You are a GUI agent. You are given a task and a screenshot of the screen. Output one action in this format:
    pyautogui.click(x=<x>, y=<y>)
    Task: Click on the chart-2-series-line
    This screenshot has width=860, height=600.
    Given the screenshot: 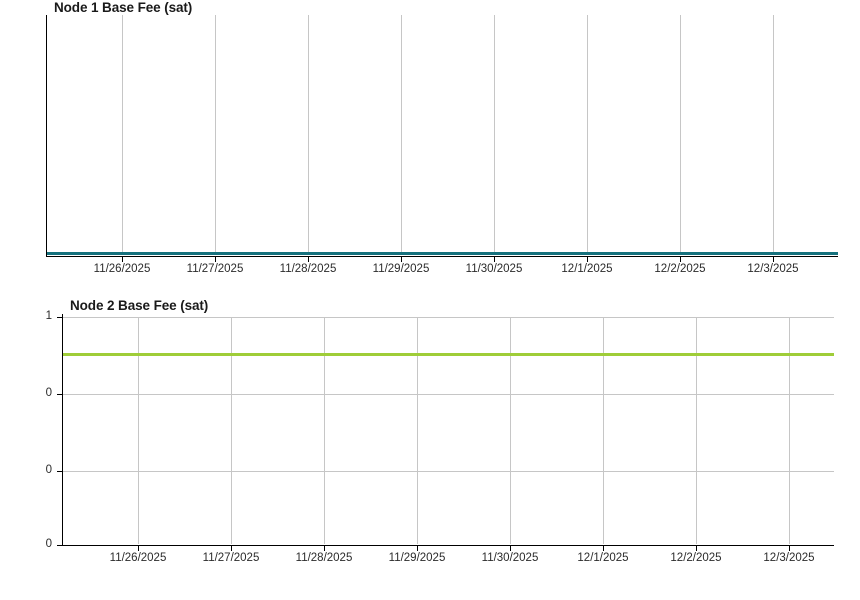 What is the action you would take?
    pyautogui.click(x=448, y=354)
    